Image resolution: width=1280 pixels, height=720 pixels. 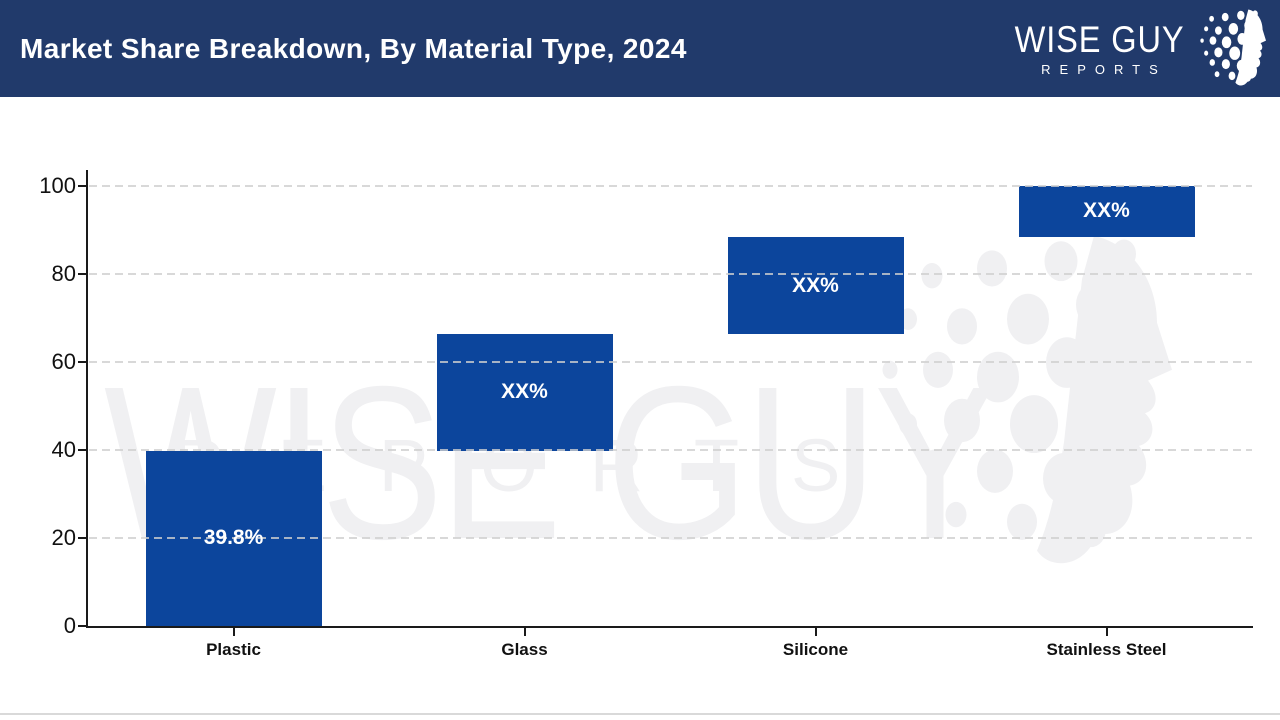 I want to click on y-tick-label: 20, so click(x=63, y=537).